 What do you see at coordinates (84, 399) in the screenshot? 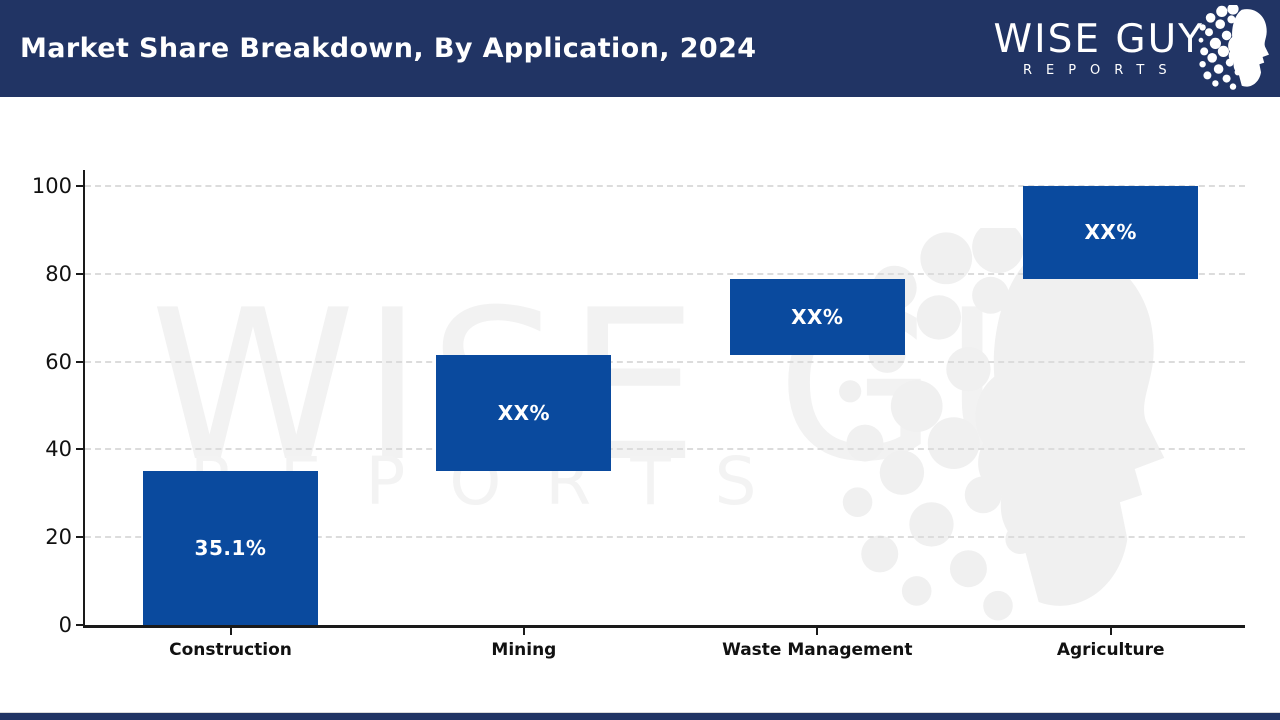
I see `y-axis-line` at bounding box center [84, 399].